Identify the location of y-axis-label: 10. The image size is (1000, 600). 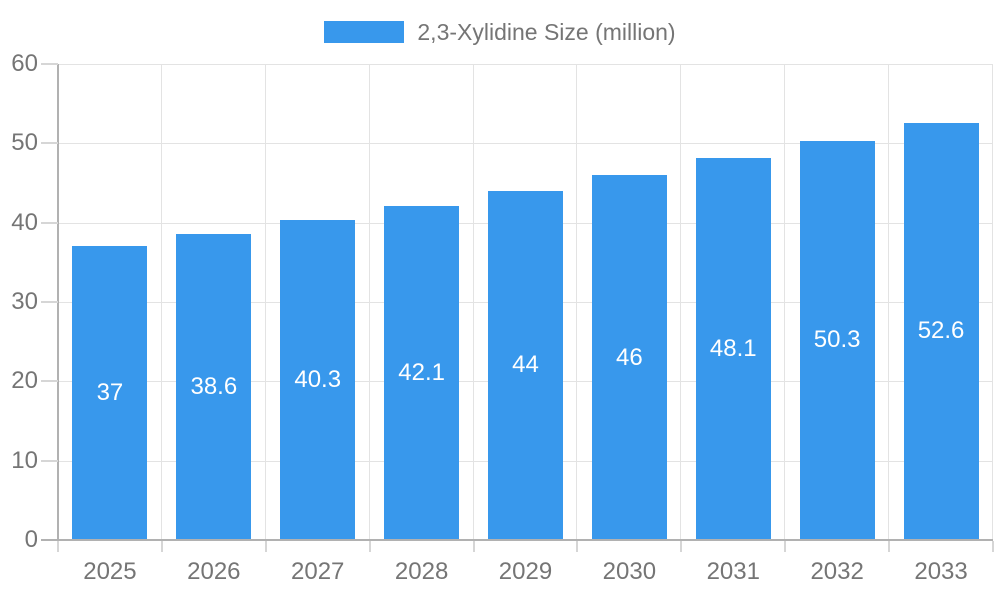
(24, 460).